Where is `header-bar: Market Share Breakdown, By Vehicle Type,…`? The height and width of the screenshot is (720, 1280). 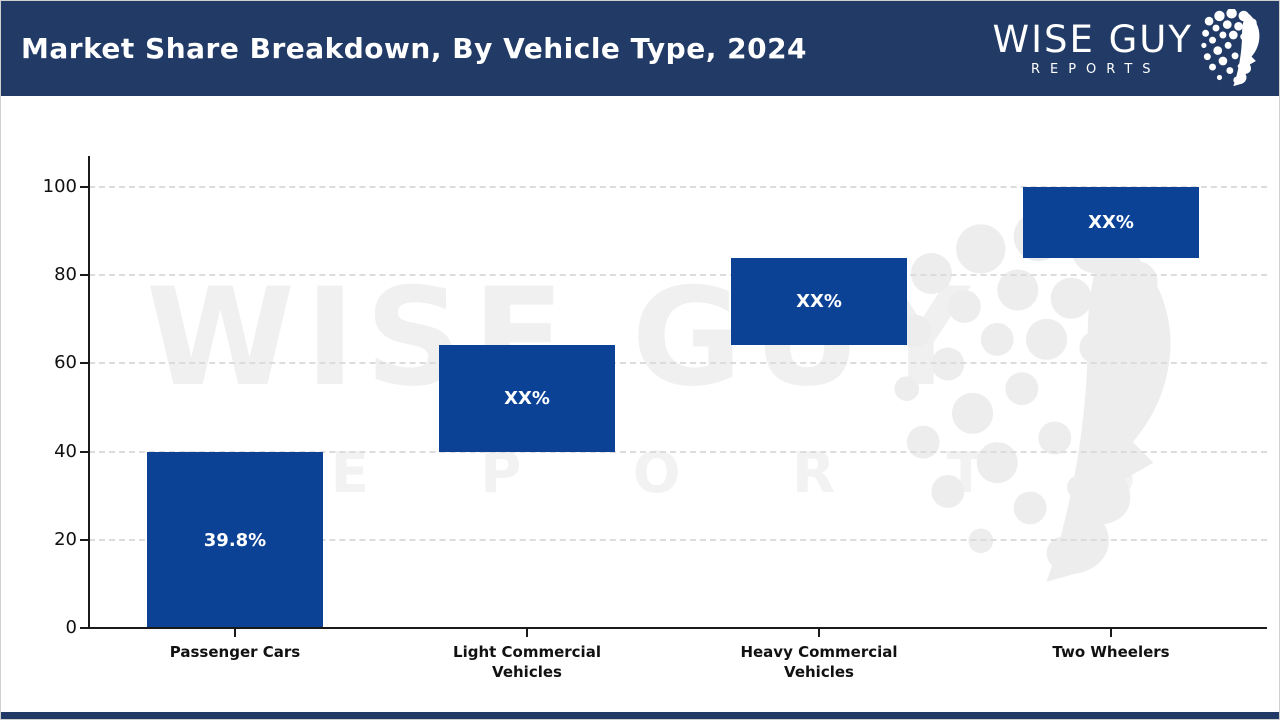 header-bar: Market Share Breakdown, By Vehicle Type,… is located at coordinates (640, 48).